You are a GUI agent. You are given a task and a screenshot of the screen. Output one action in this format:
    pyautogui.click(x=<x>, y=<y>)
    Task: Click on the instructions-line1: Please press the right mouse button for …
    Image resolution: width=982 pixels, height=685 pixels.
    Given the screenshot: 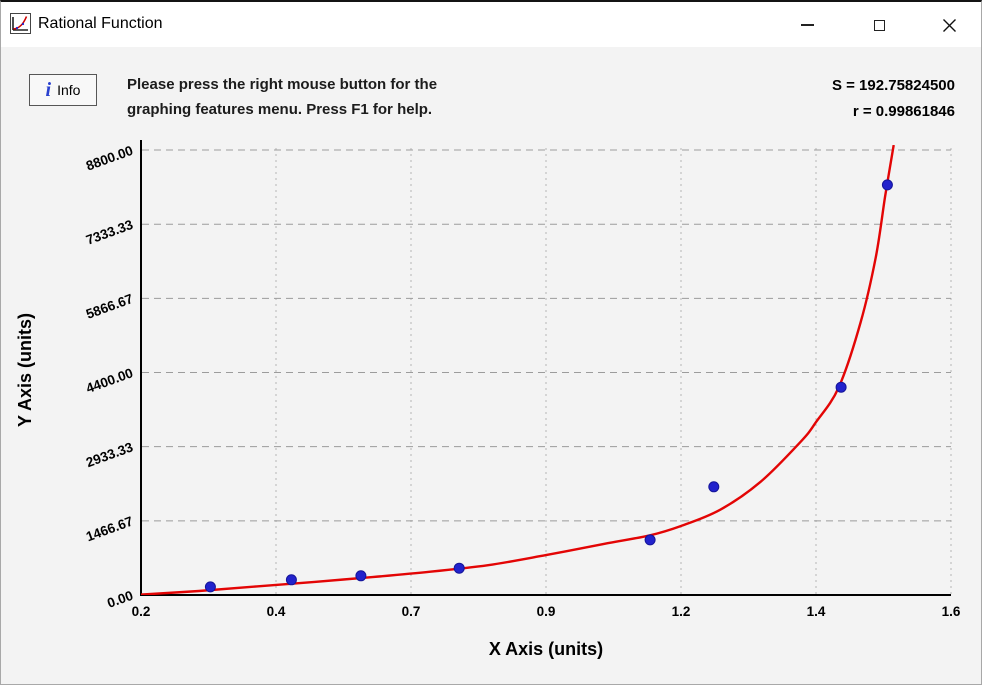 What is the action you would take?
    pyautogui.click(x=282, y=84)
    